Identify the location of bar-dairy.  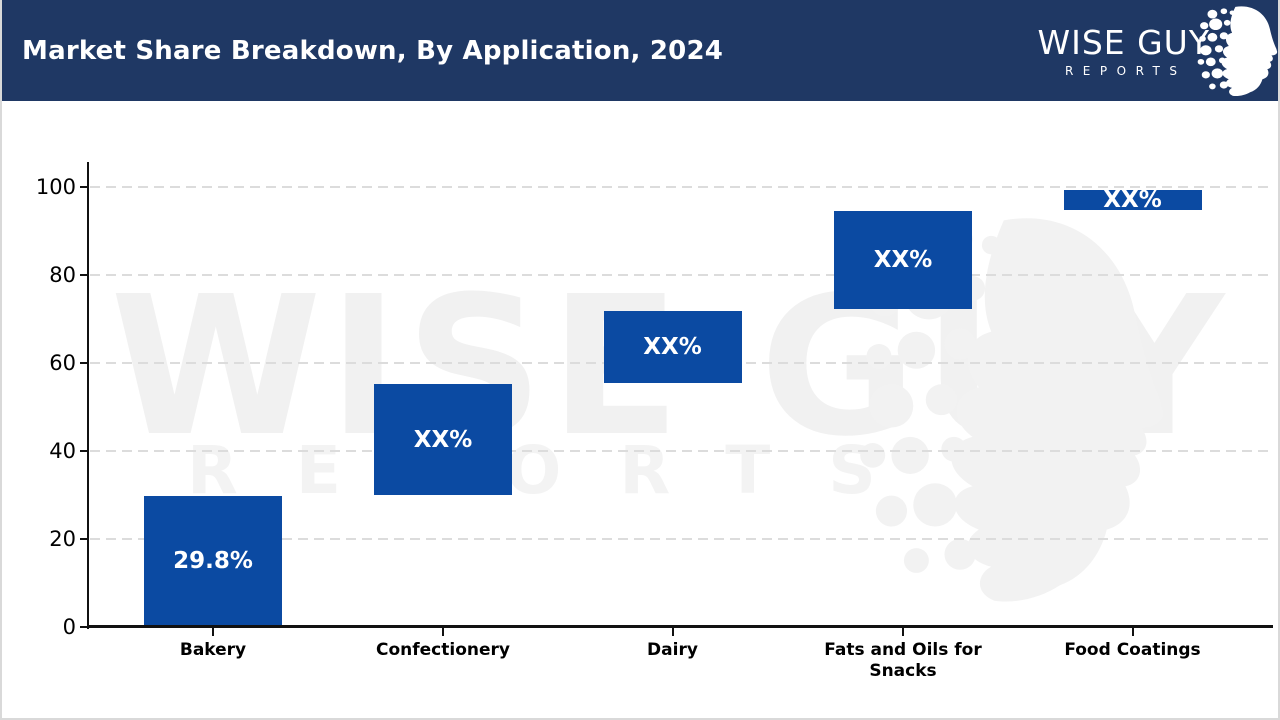
(672, 347).